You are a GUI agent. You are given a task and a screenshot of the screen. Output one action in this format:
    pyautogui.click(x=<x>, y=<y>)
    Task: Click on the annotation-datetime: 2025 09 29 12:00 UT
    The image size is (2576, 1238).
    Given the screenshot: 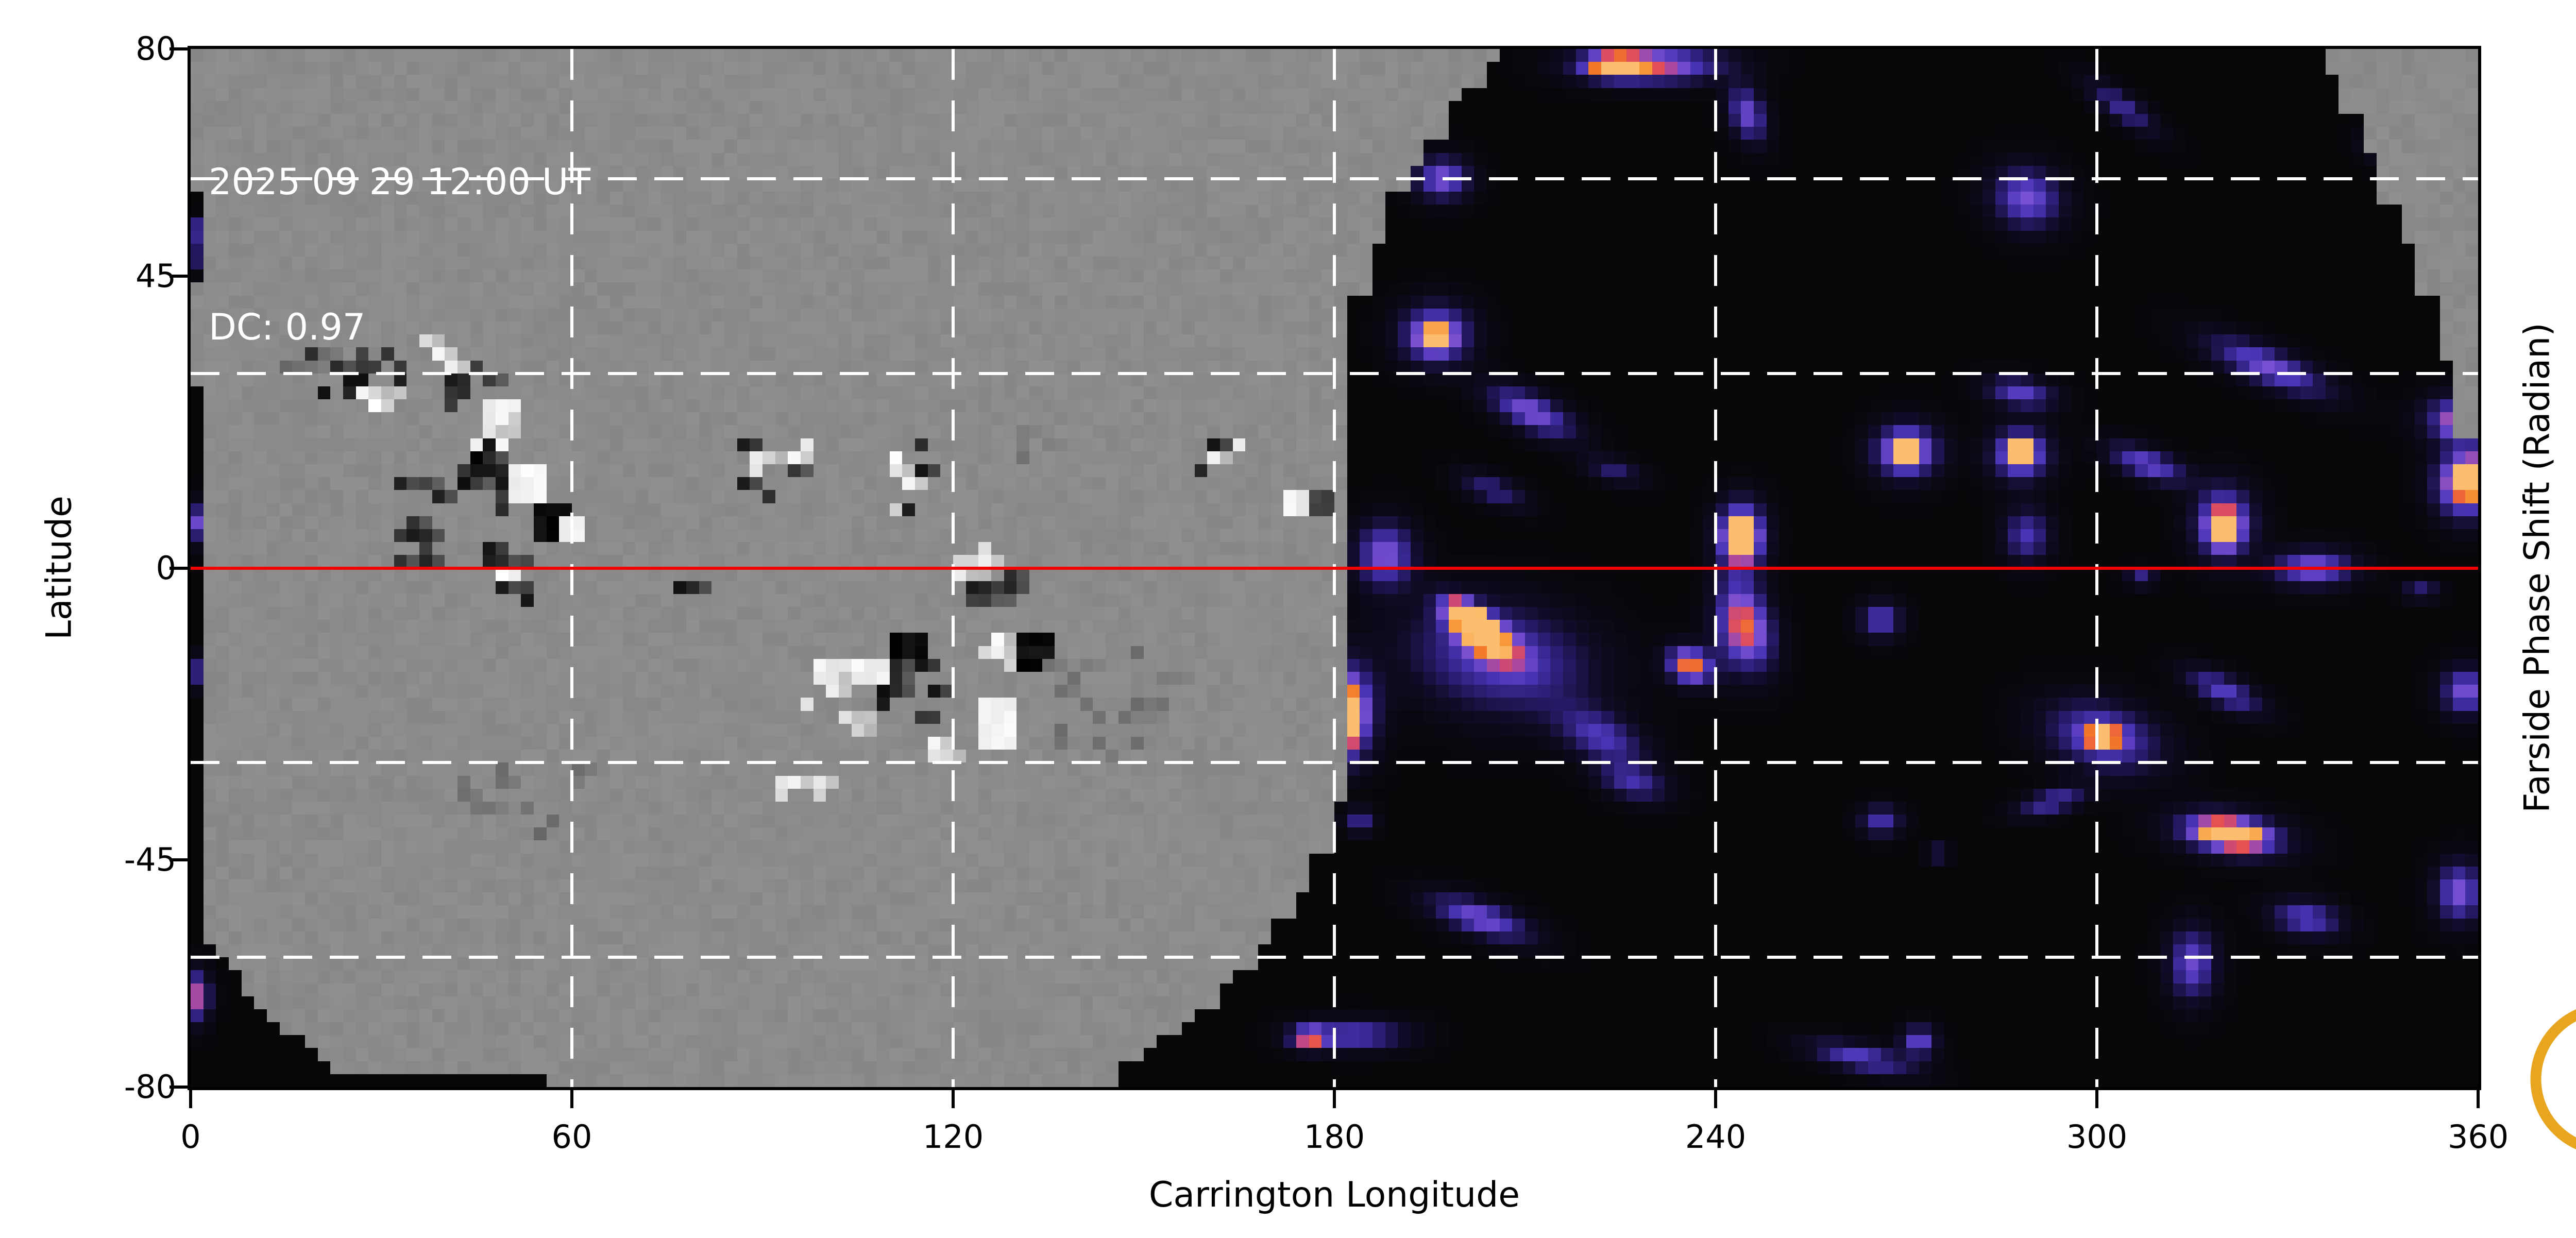 What is the action you would take?
    pyautogui.click(x=400, y=182)
    